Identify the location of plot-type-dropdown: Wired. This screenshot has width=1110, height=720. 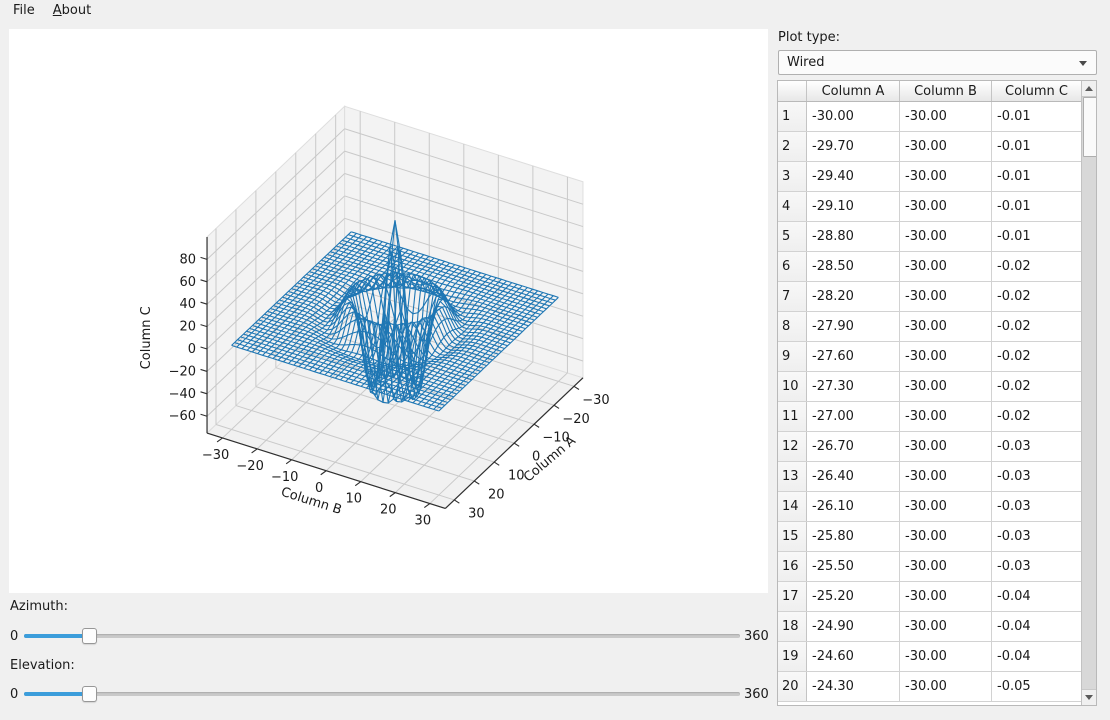
(937, 62).